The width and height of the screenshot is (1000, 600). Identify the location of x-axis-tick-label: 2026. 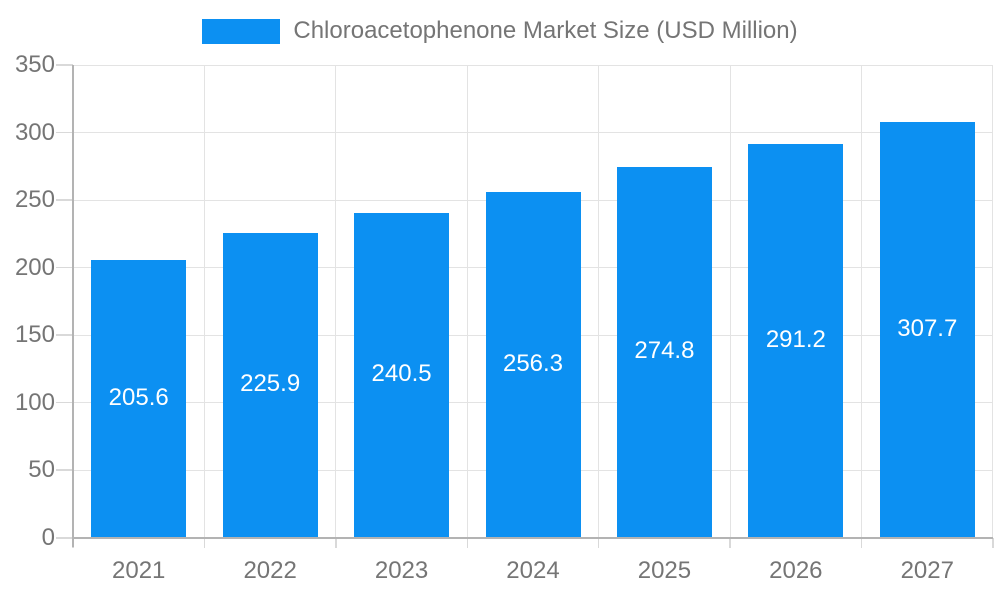
(796, 570).